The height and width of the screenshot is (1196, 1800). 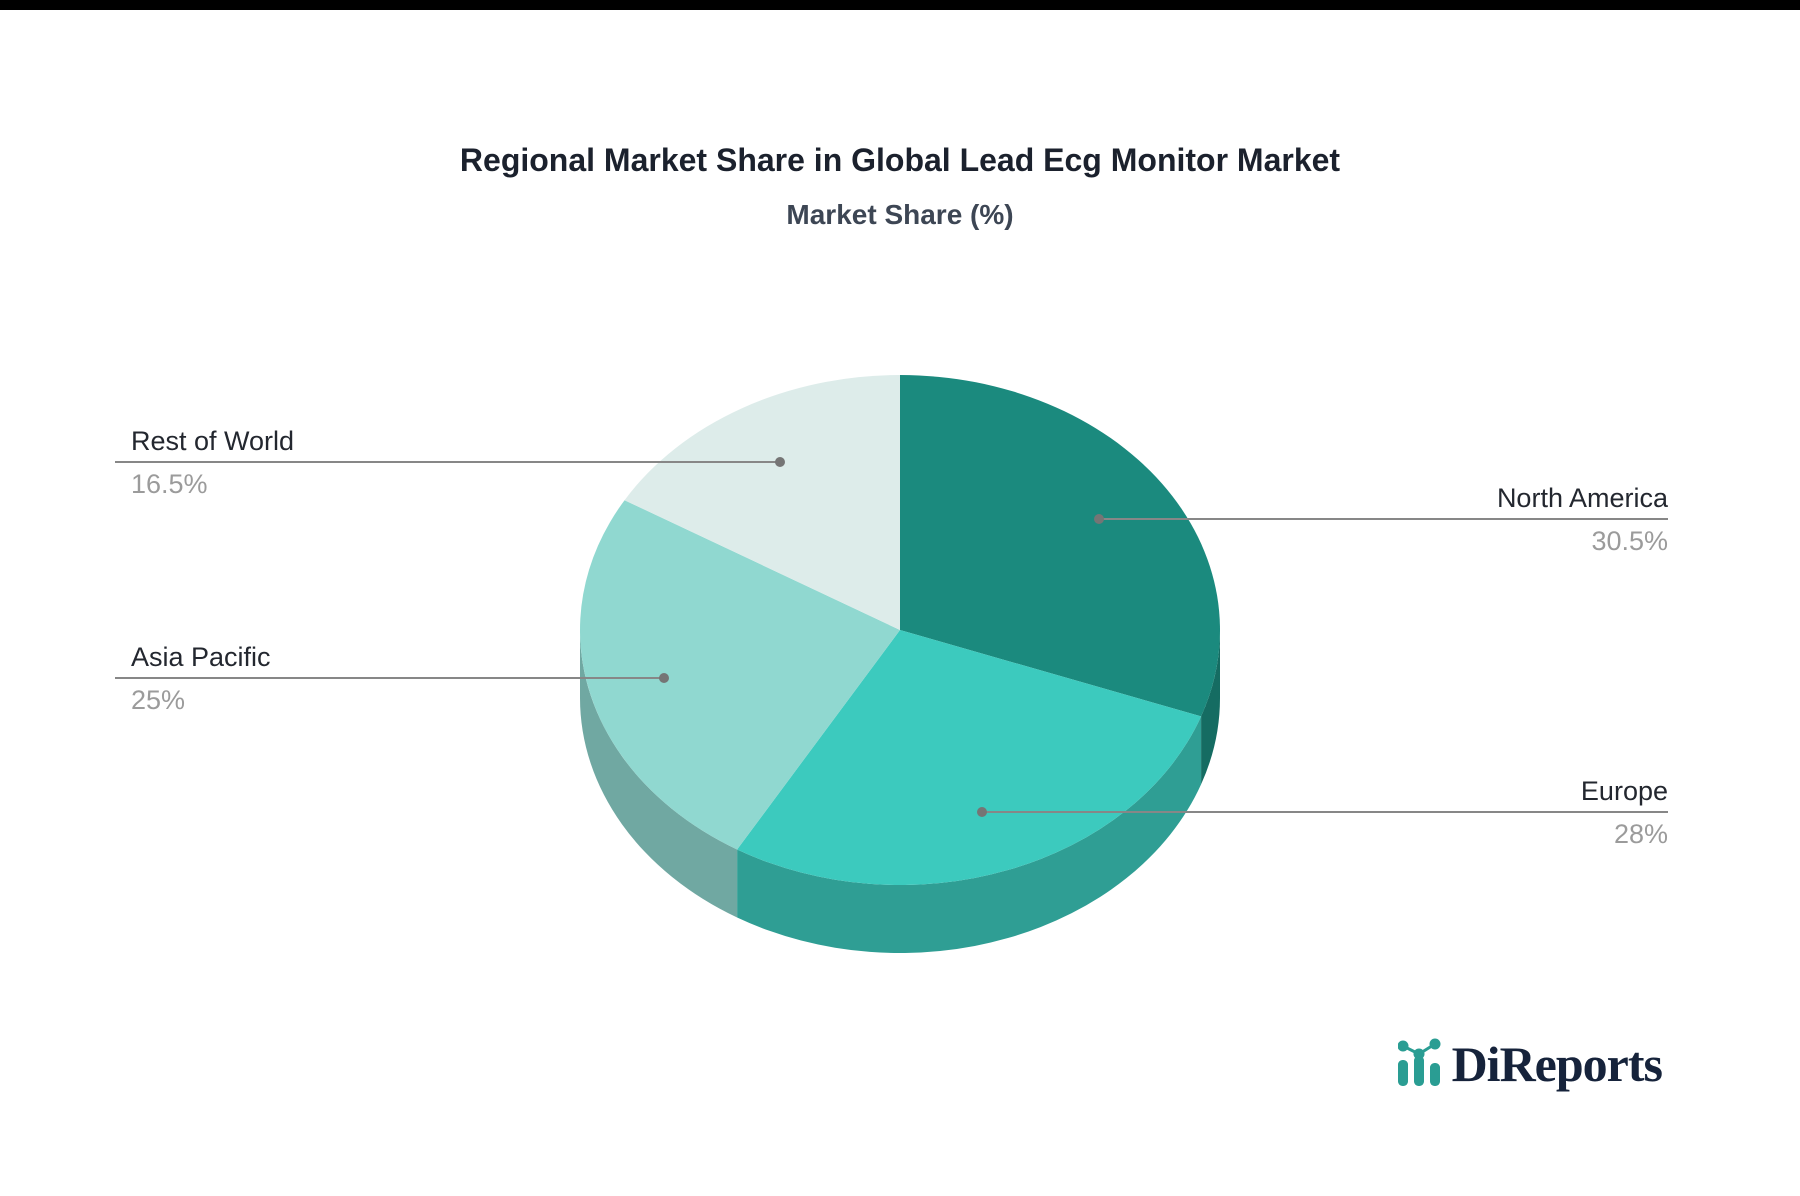 What do you see at coordinates (1640, 834) in the screenshot?
I see `label-value-europe: 28%` at bounding box center [1640, 834].